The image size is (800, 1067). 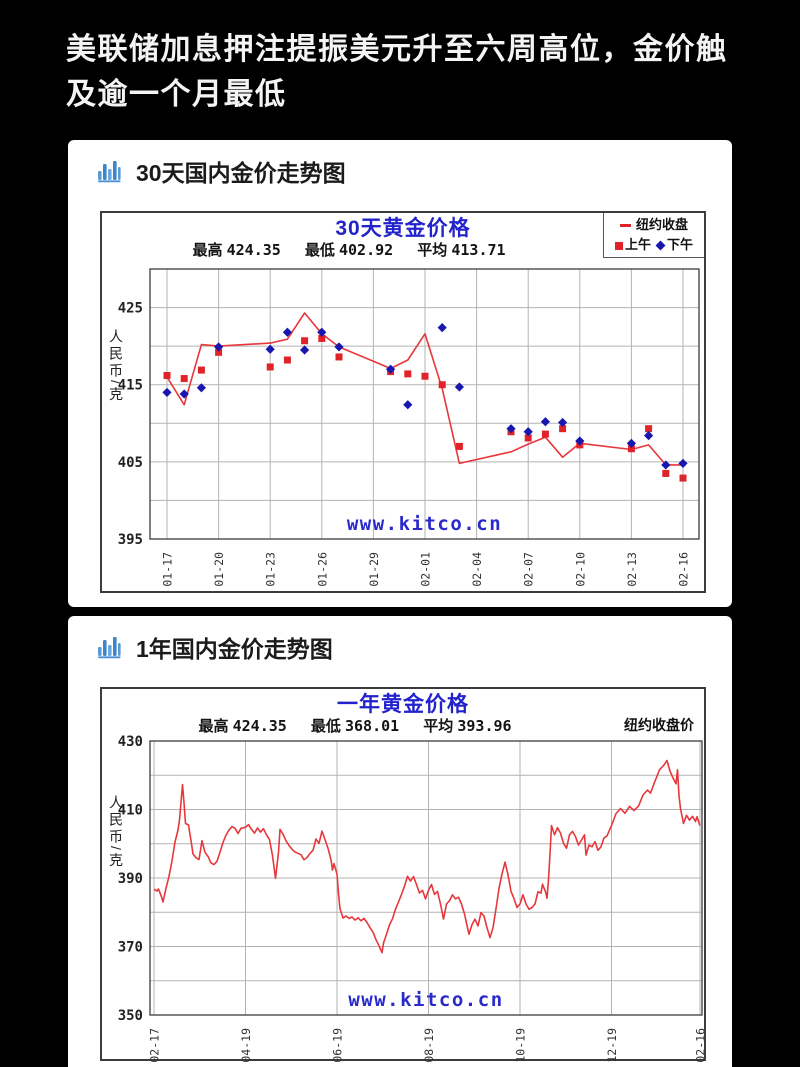 What do you see at coordinates (234, 649) in the screenshot?
I see `card-title: 1年国内金价走势图` at bounding box center [234, 649].